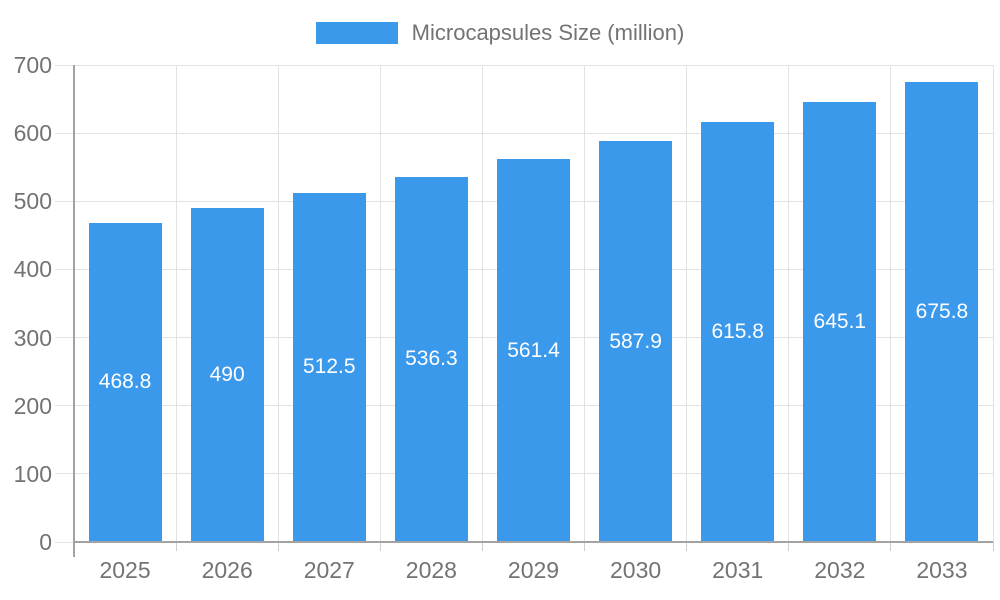 This screenshot has width=1000, height=600. I want to click on x-axis-label: 2031, so click(738, 570).